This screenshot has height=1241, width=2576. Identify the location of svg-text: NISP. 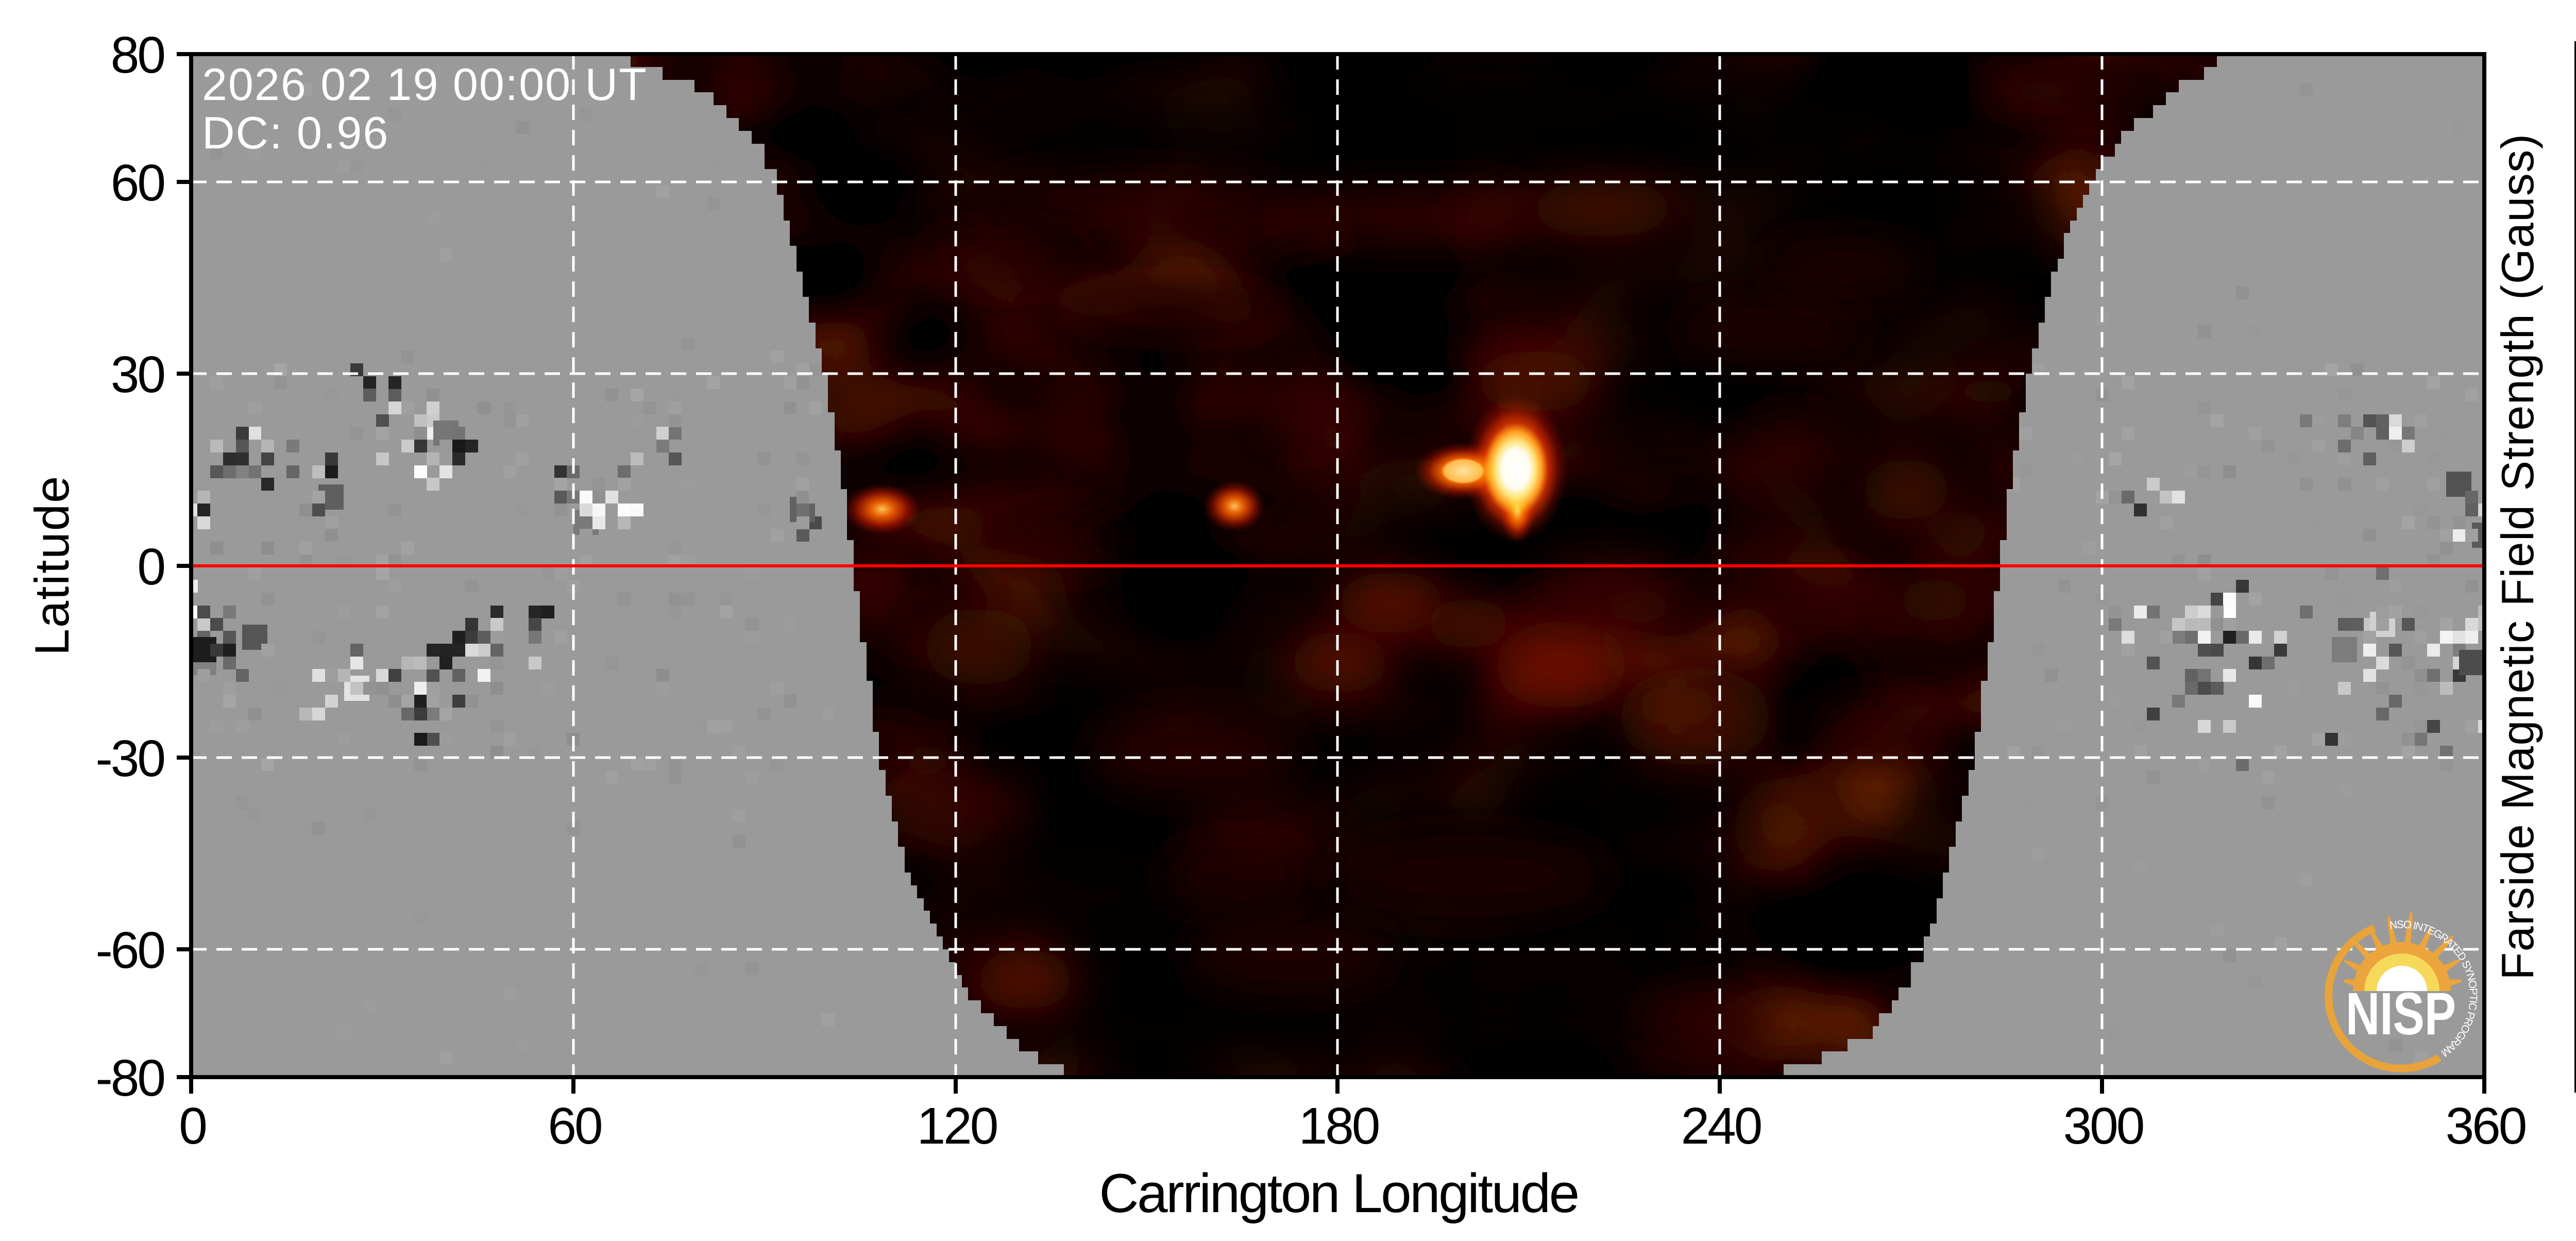
(2401, 1013).